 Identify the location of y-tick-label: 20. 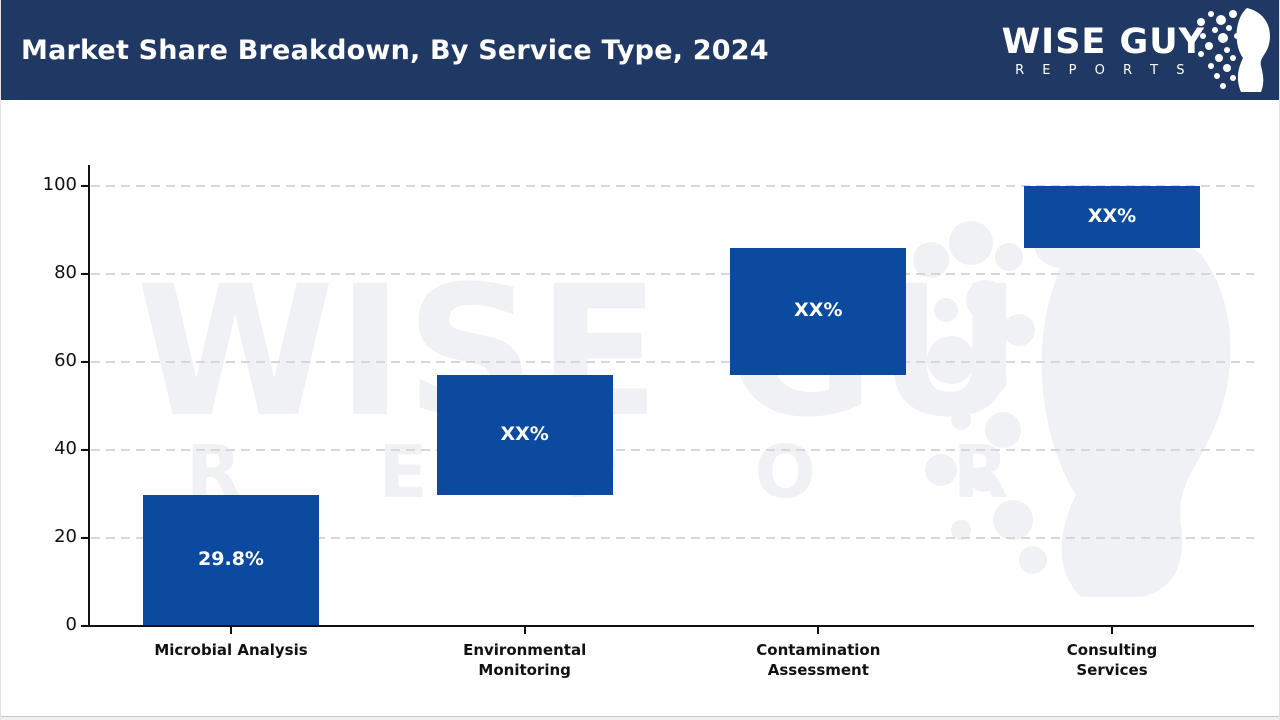
(65, 536).